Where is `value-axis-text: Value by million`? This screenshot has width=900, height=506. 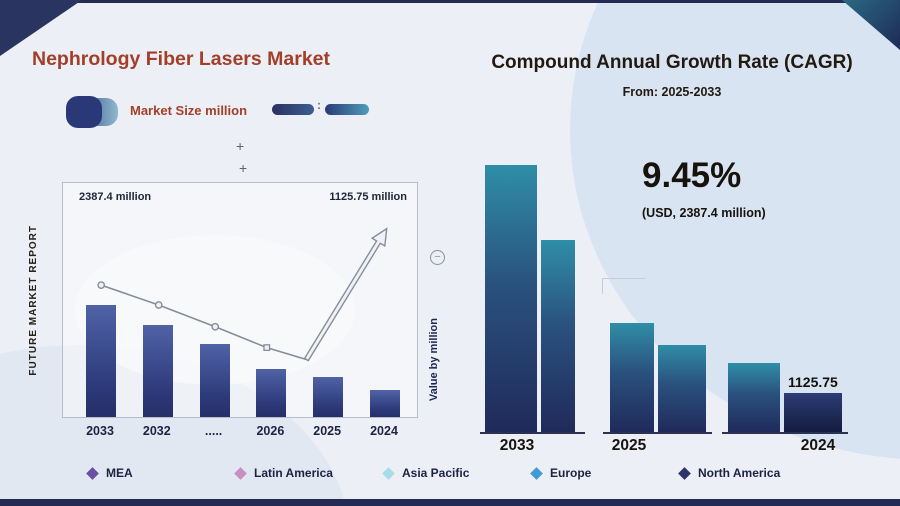 value-axis-text: Value by million is located at coordinates (434, 360).